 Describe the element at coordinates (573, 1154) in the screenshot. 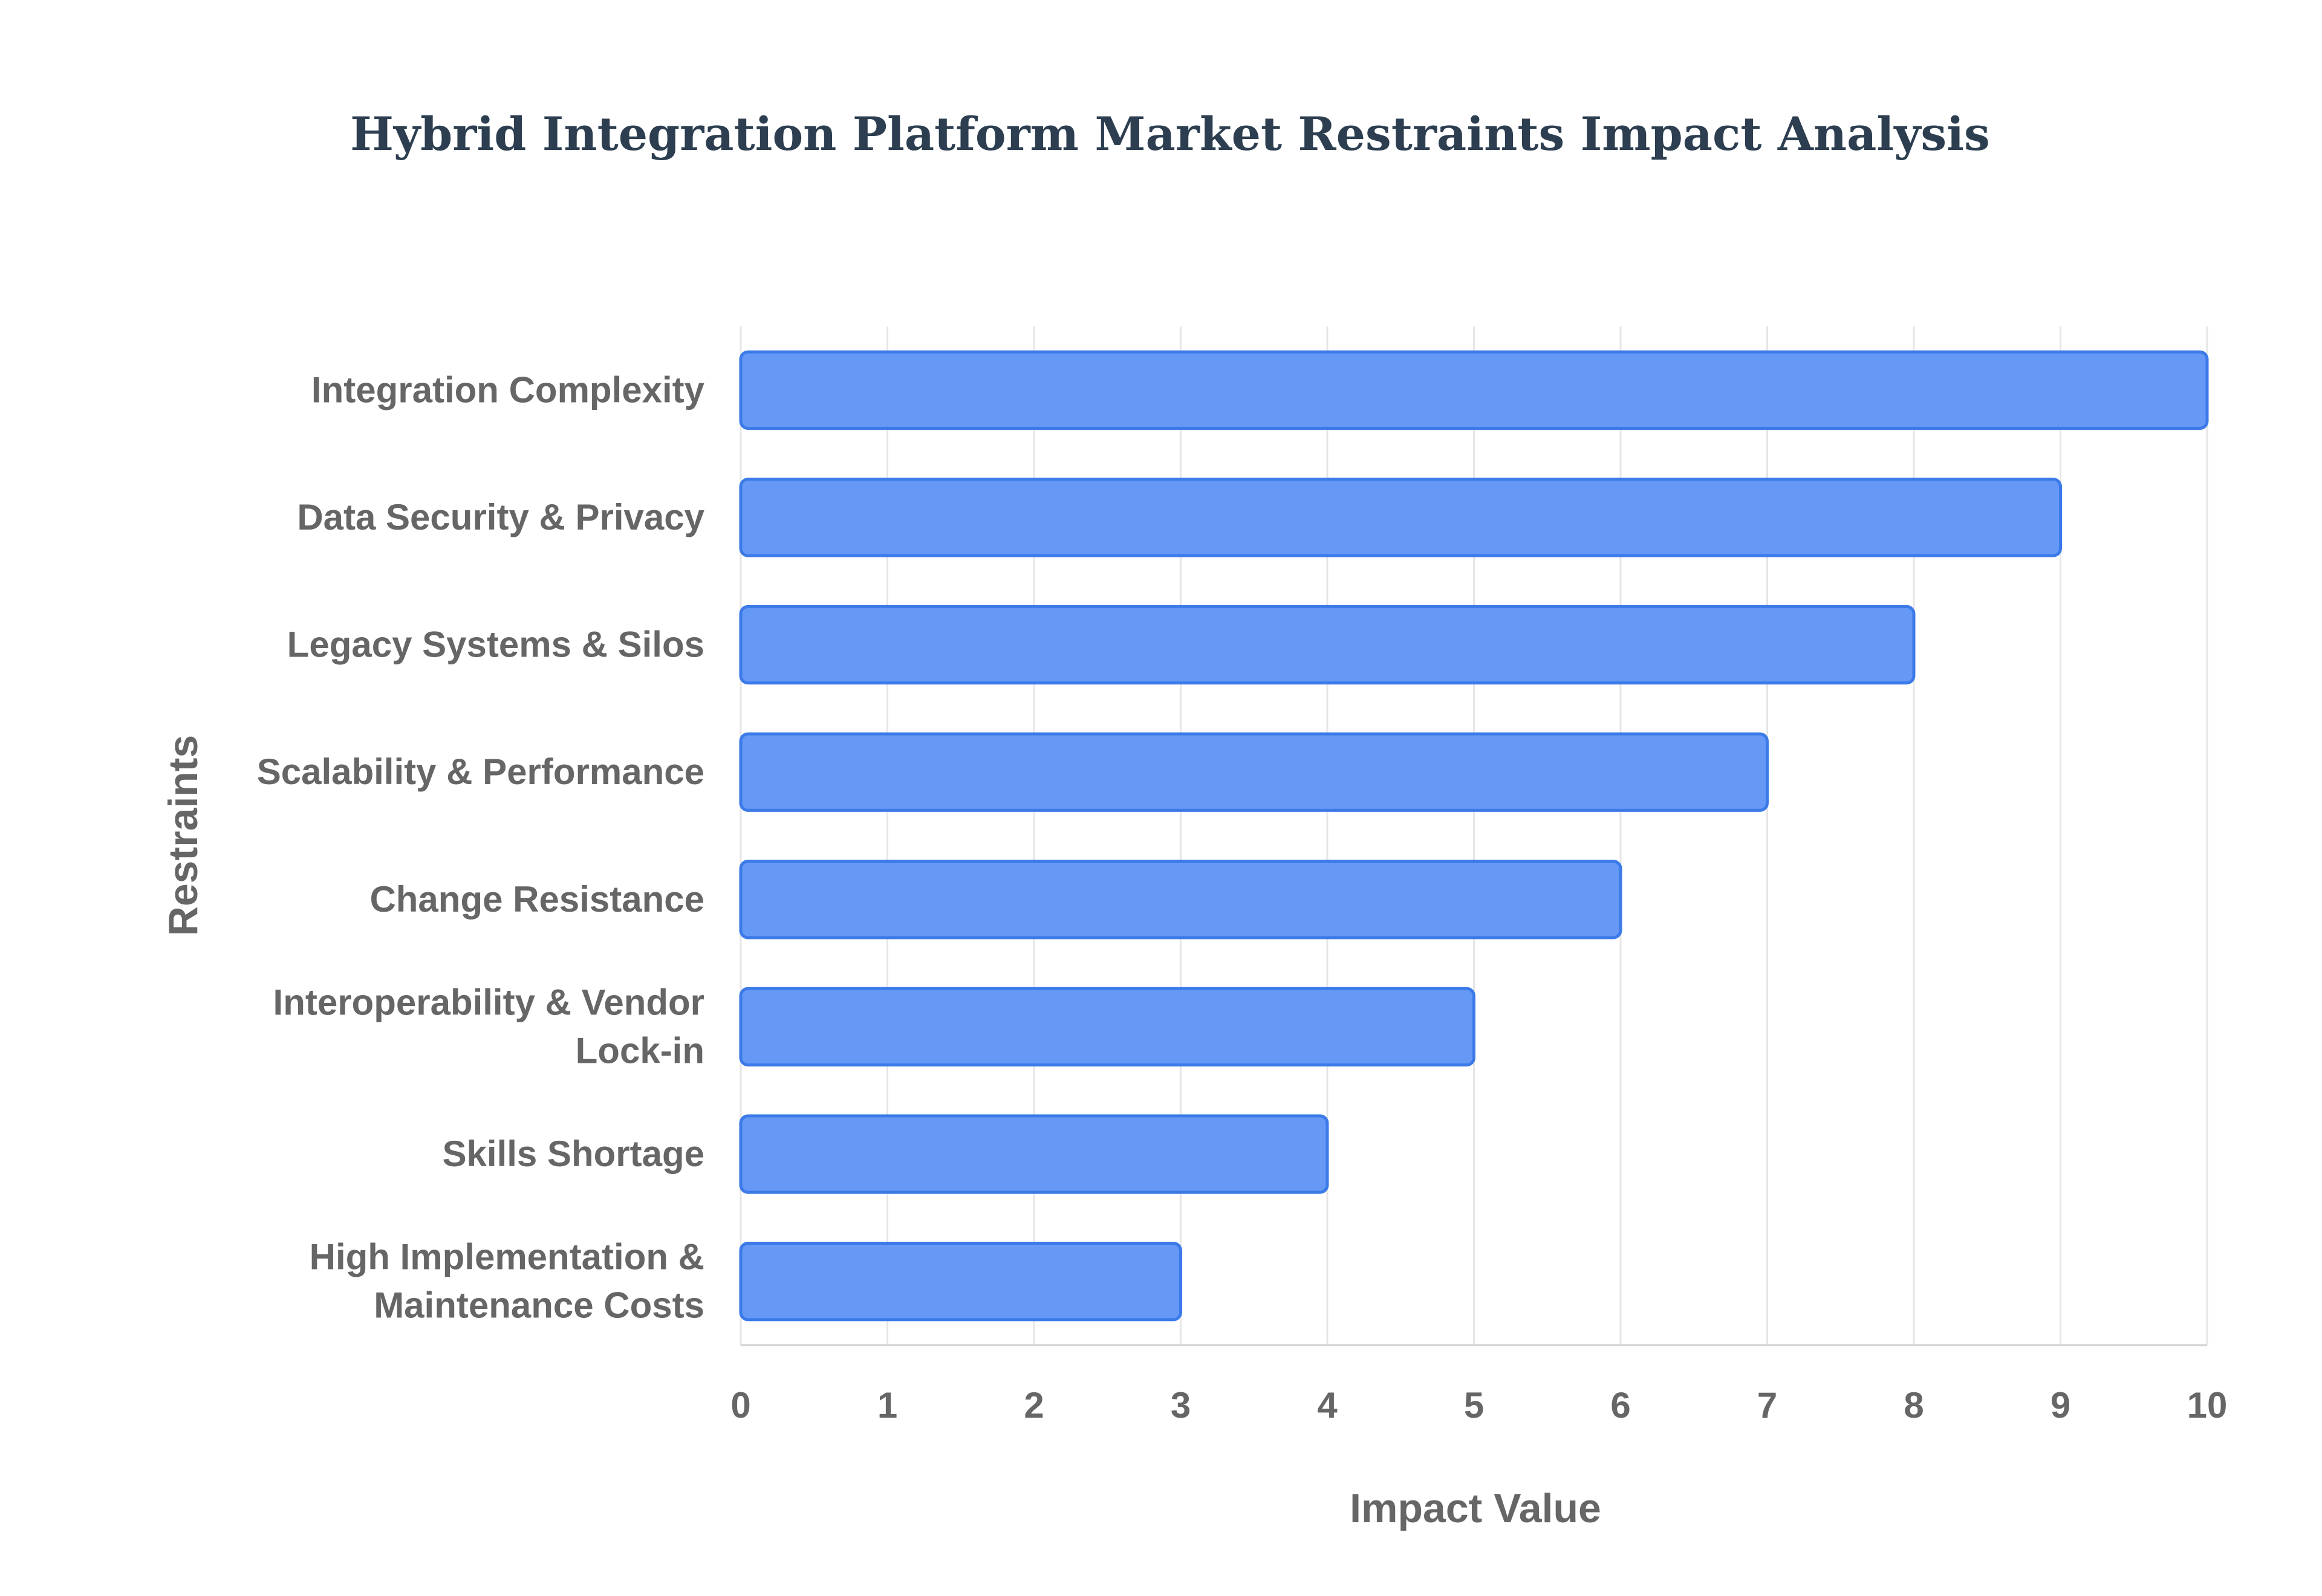

I see `category-label: Skills Shortage` at that location.